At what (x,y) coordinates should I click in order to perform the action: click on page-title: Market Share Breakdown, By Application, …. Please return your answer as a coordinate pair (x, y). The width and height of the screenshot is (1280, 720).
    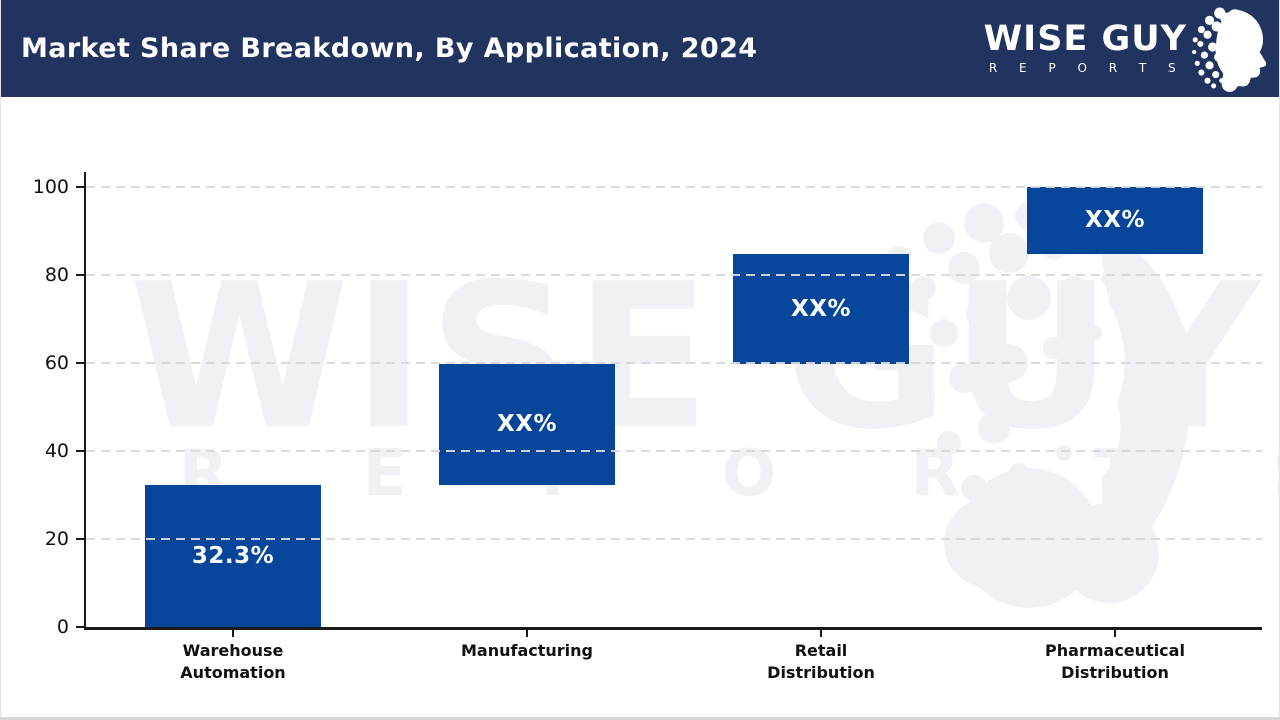
    Looking at the image, I should click on (389, 48).